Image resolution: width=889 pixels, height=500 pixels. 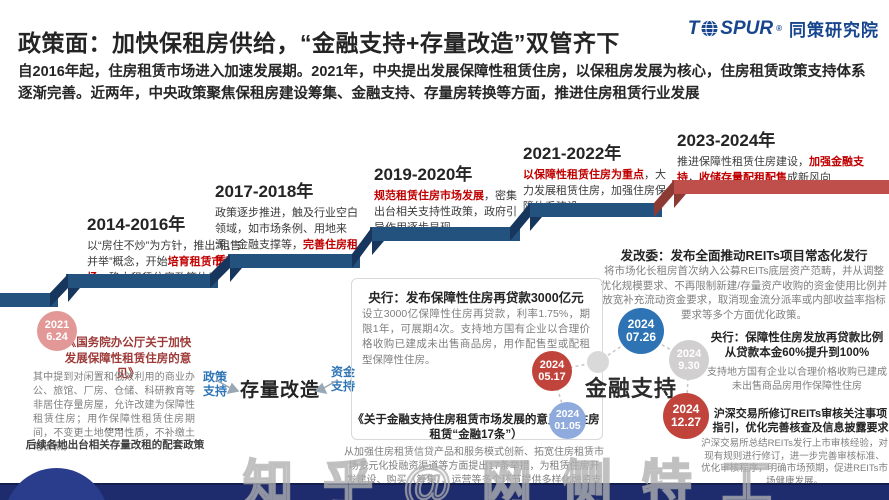 What do you see at coordinates (834, 30) in the screenshot?
I see `logo-cn-name: 同策研究院` at bounding box center [834, 30].